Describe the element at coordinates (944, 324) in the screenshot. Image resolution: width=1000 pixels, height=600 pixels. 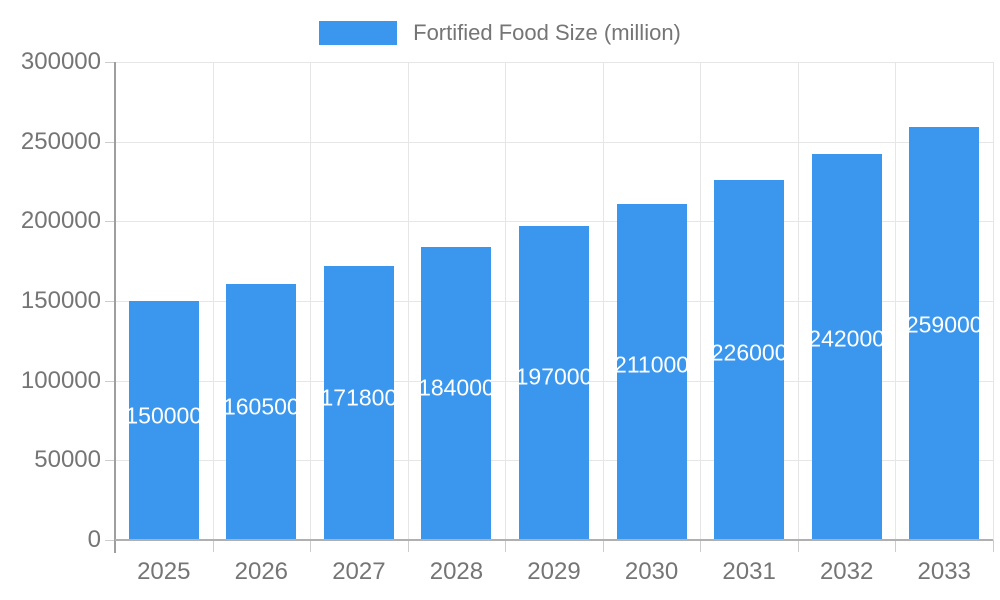
I see `bar-value-label: 259000` at that location.